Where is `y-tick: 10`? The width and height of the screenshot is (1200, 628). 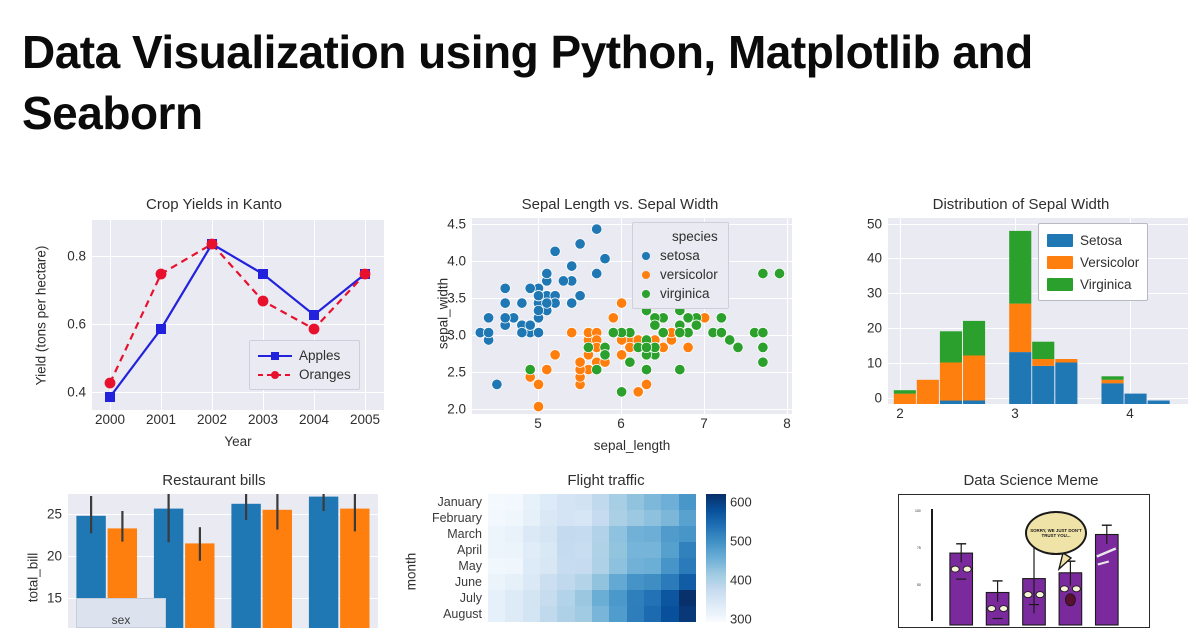 y-tick: 10 is located at coordinates (874, 363).